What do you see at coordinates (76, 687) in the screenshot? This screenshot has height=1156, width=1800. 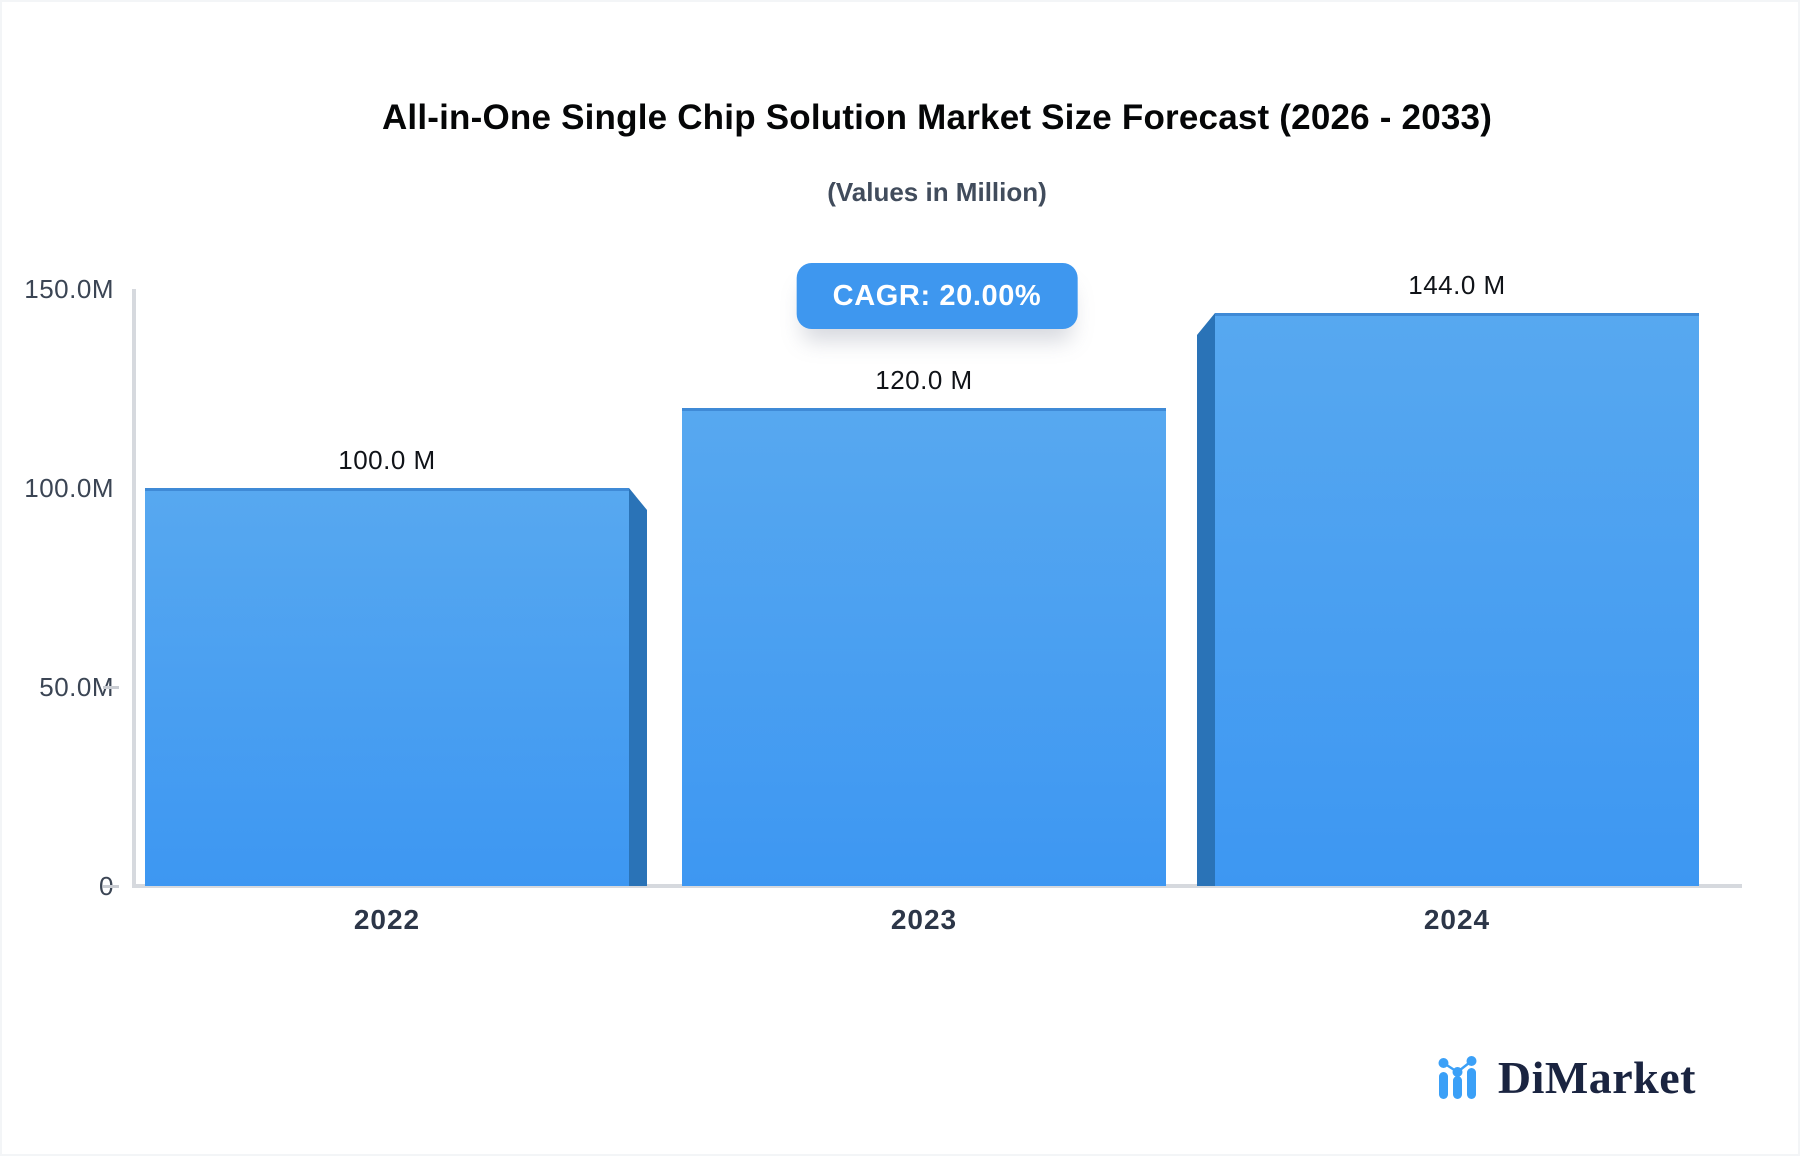 I see `y-axis-label-50: 50.0M` at bounding box center [76, 687].